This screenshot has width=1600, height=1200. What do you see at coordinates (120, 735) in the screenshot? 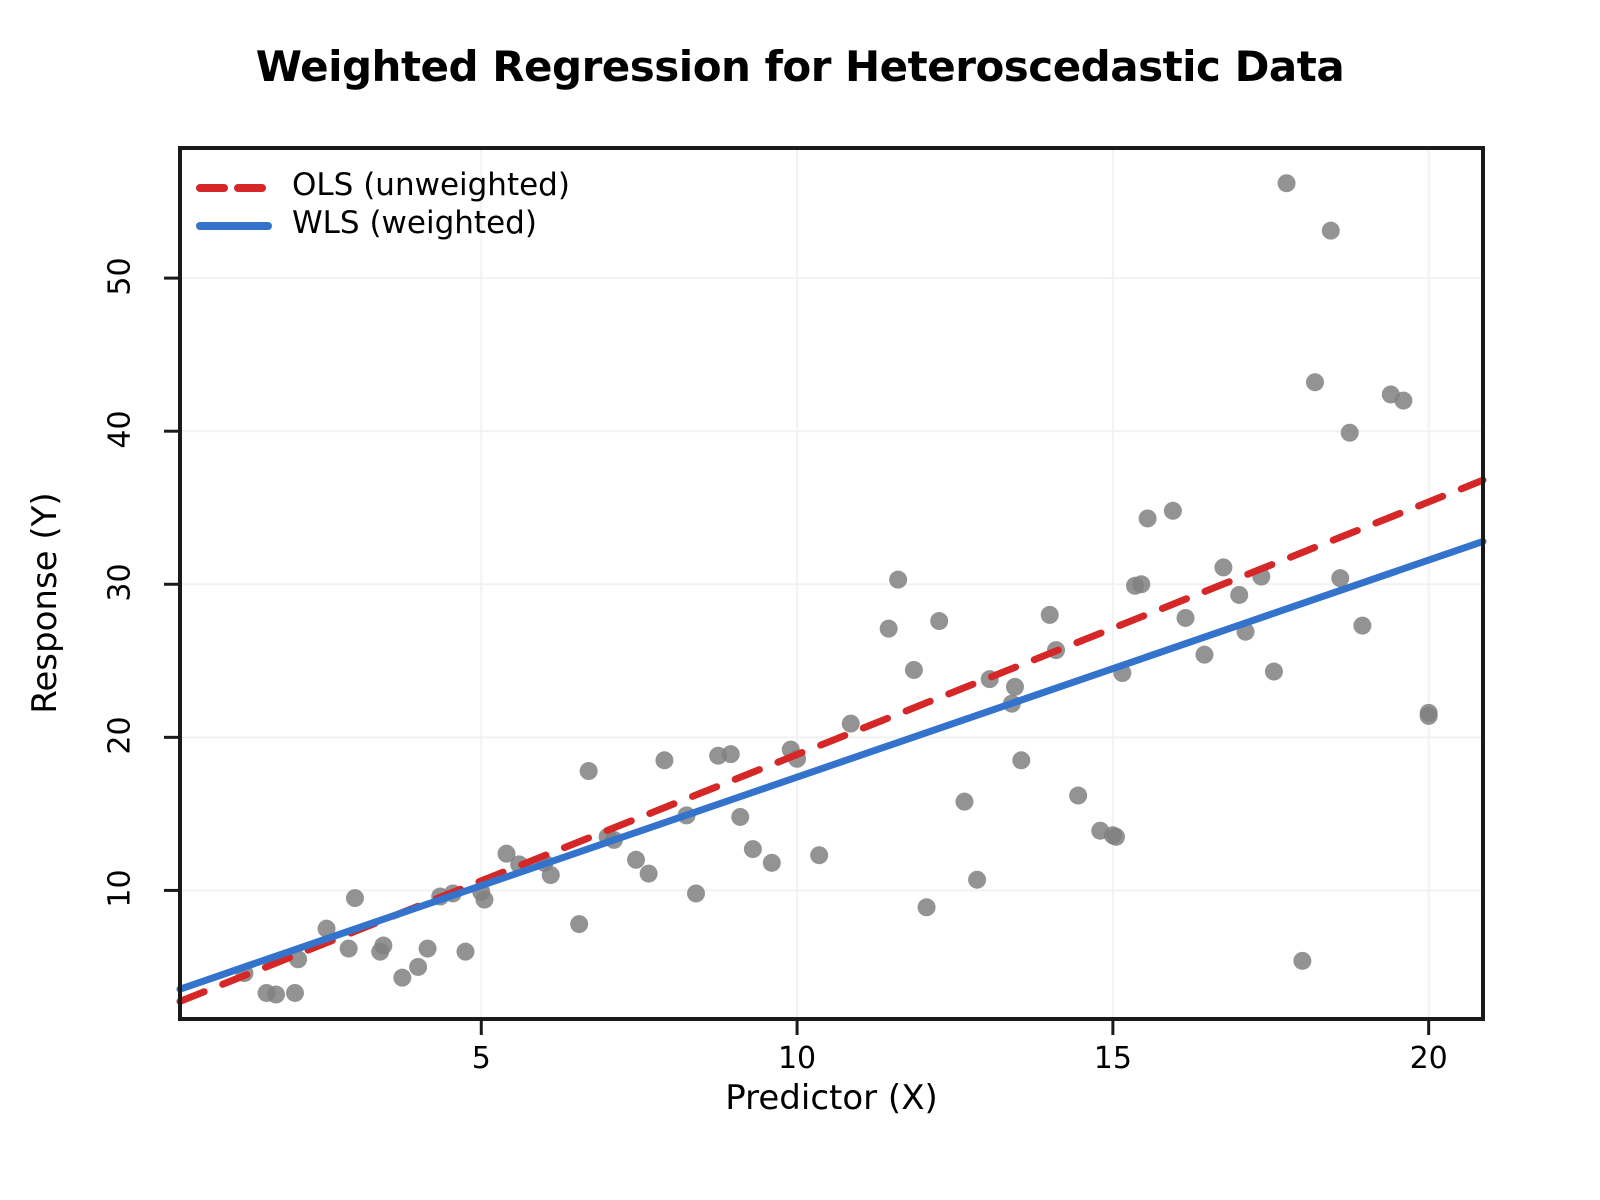
I see `y-tick-label: 20` at bounding box center [120, 735].